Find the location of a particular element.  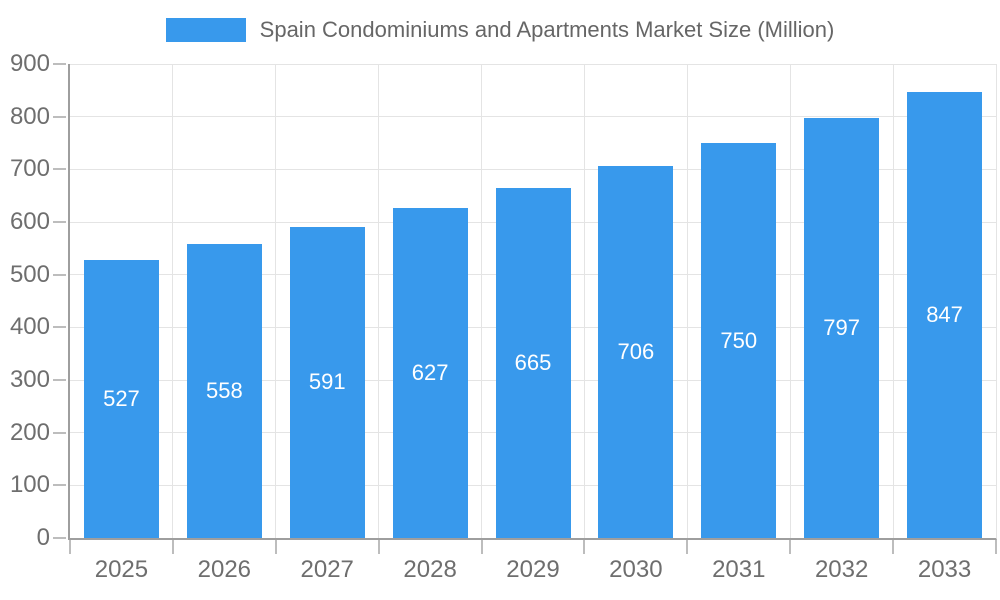

y-axis-tick-label: 400 is located at coordinates (29, 327).